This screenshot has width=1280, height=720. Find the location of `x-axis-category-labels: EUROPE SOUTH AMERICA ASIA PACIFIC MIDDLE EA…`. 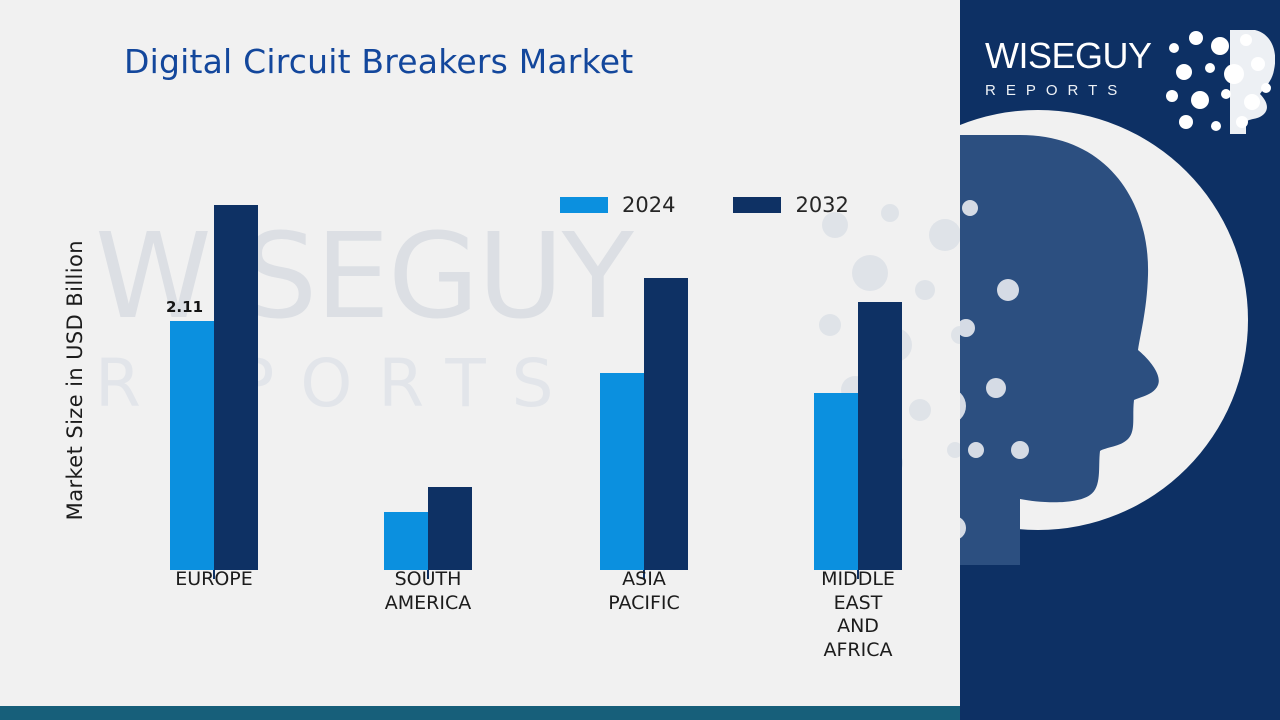

x-axis-category-labels: EUROPE SOUTH AMERICA ASIA PACIFIC MIDDLE EA… is located at coordinates (520, 618).